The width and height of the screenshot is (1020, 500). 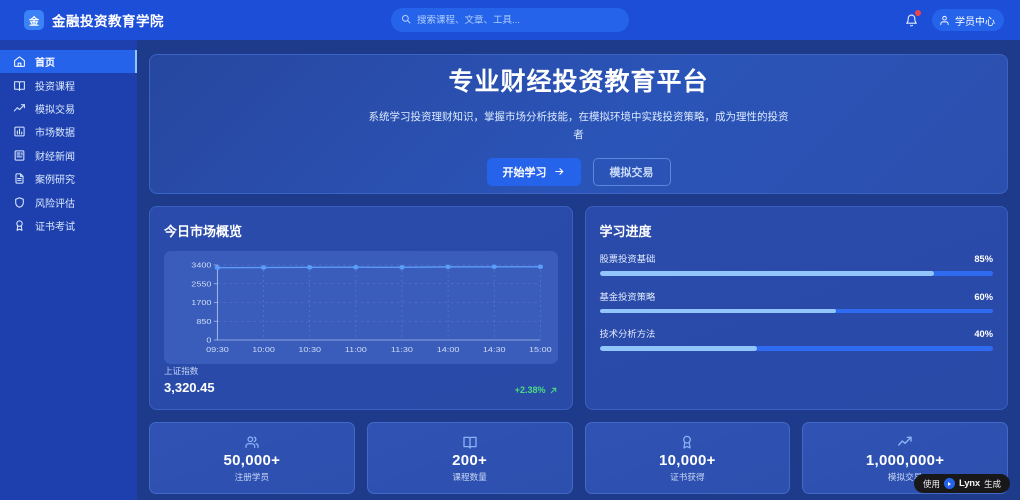 What do you see at coordinates (983, 259) in the screenshot?
I see `progress-percent: 85%` at bounding box center [983, 259].